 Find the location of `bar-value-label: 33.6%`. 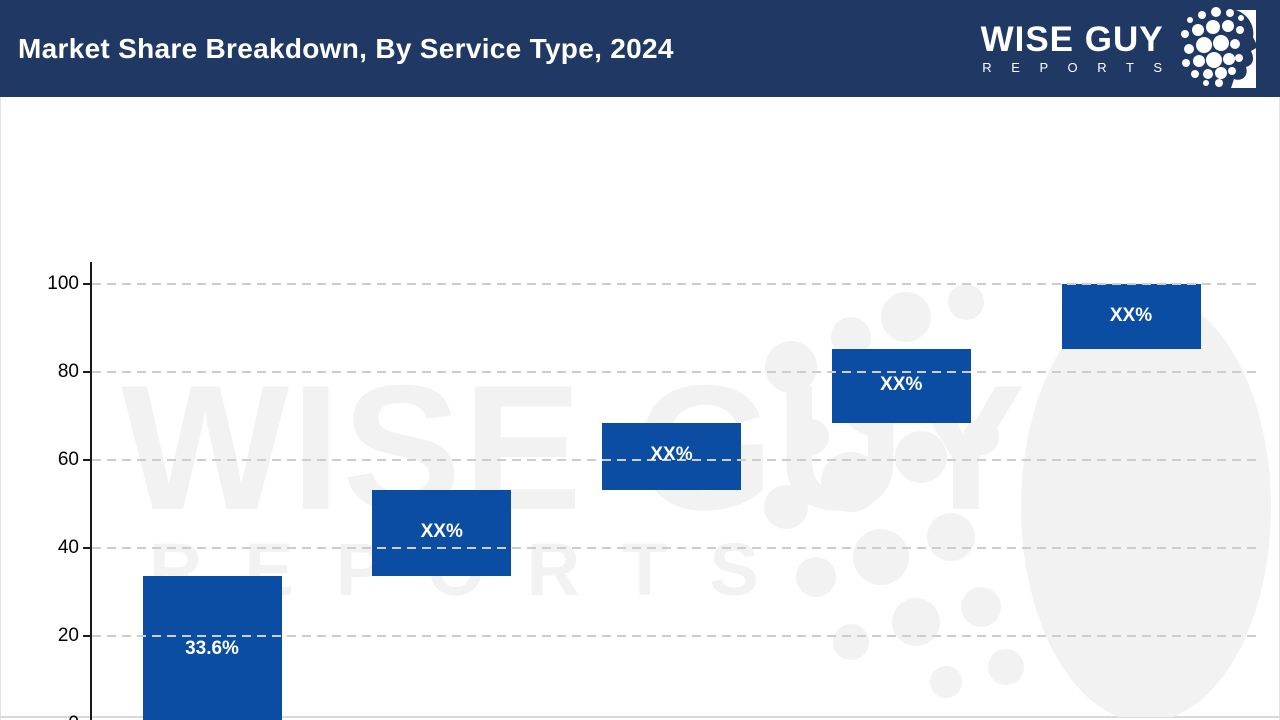

bar-value-label: 33.6% is located at coordinates (212, 649).